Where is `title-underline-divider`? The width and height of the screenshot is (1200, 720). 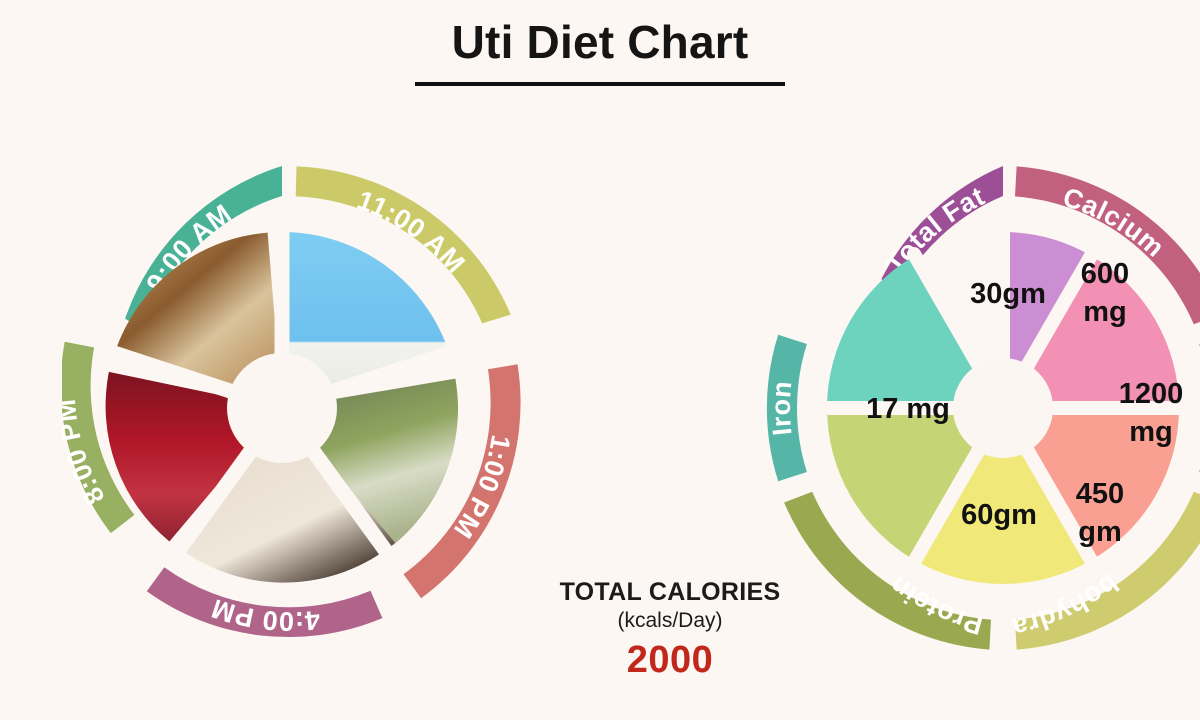
title-underline-divider is located at coordinates (600, 84).